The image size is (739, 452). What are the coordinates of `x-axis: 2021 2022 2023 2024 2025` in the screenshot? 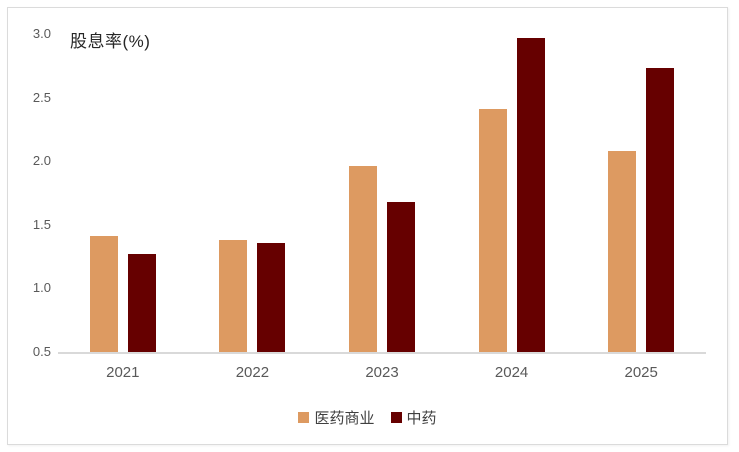 It's located at (382, 374).